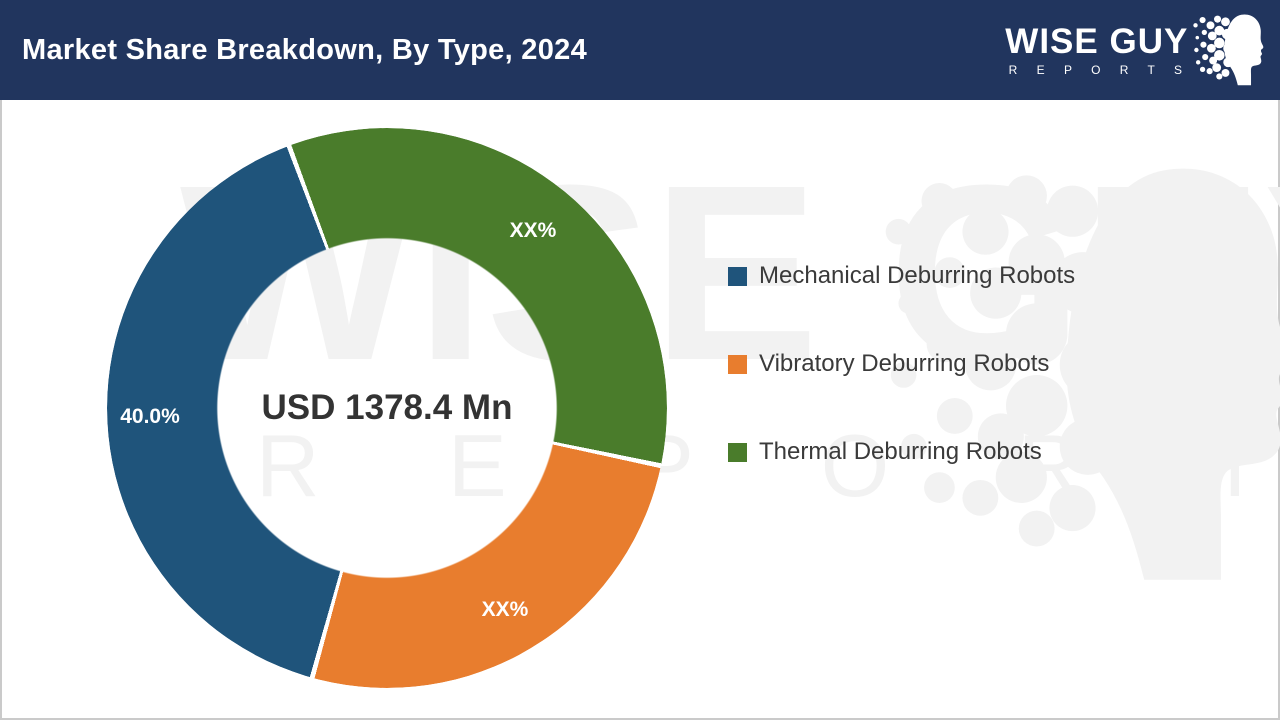 This screenshot has height=720, width=1280. I want to click on legend-label-vibratory: Vibratory Deburring Robots, so click(904, 363).